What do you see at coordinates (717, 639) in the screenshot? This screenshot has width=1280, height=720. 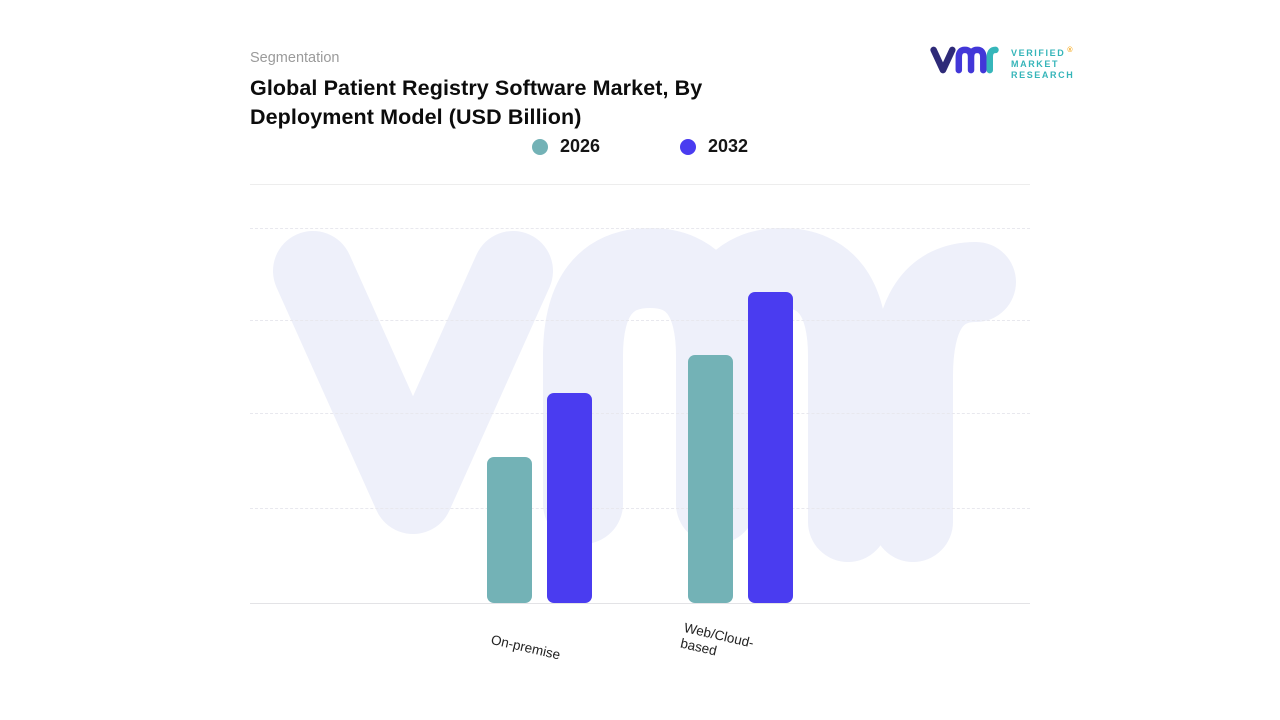 I see `x-axis-label-web-cloud-based: Web/Cloud-based` at bounding box center [717, 639].